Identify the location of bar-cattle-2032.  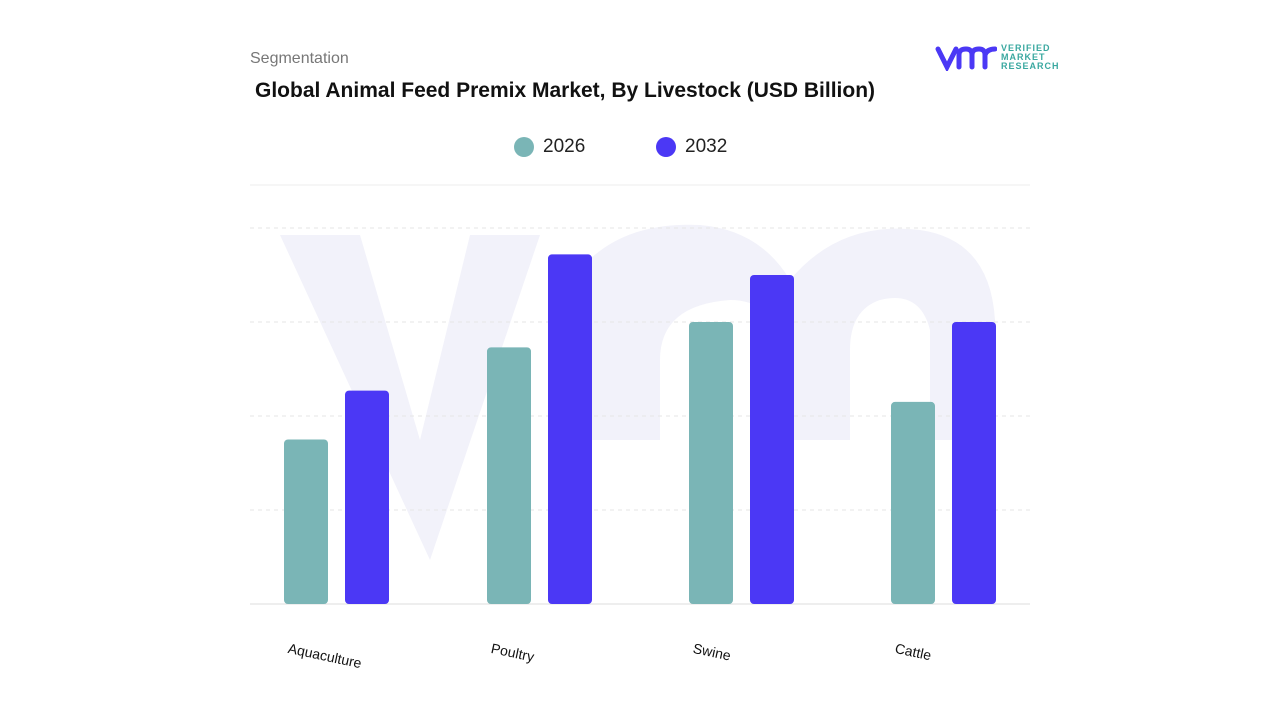
(974, 463).